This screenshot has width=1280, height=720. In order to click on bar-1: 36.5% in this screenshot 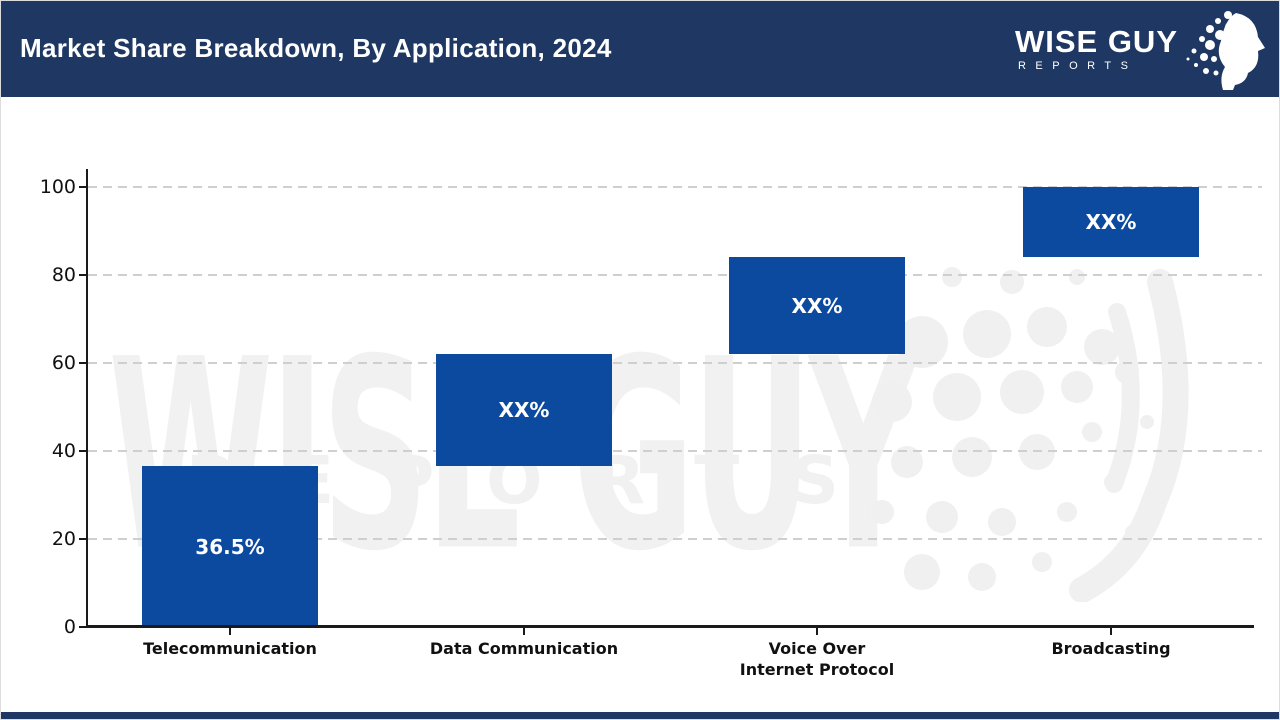, I will do `click(230, 546)`.